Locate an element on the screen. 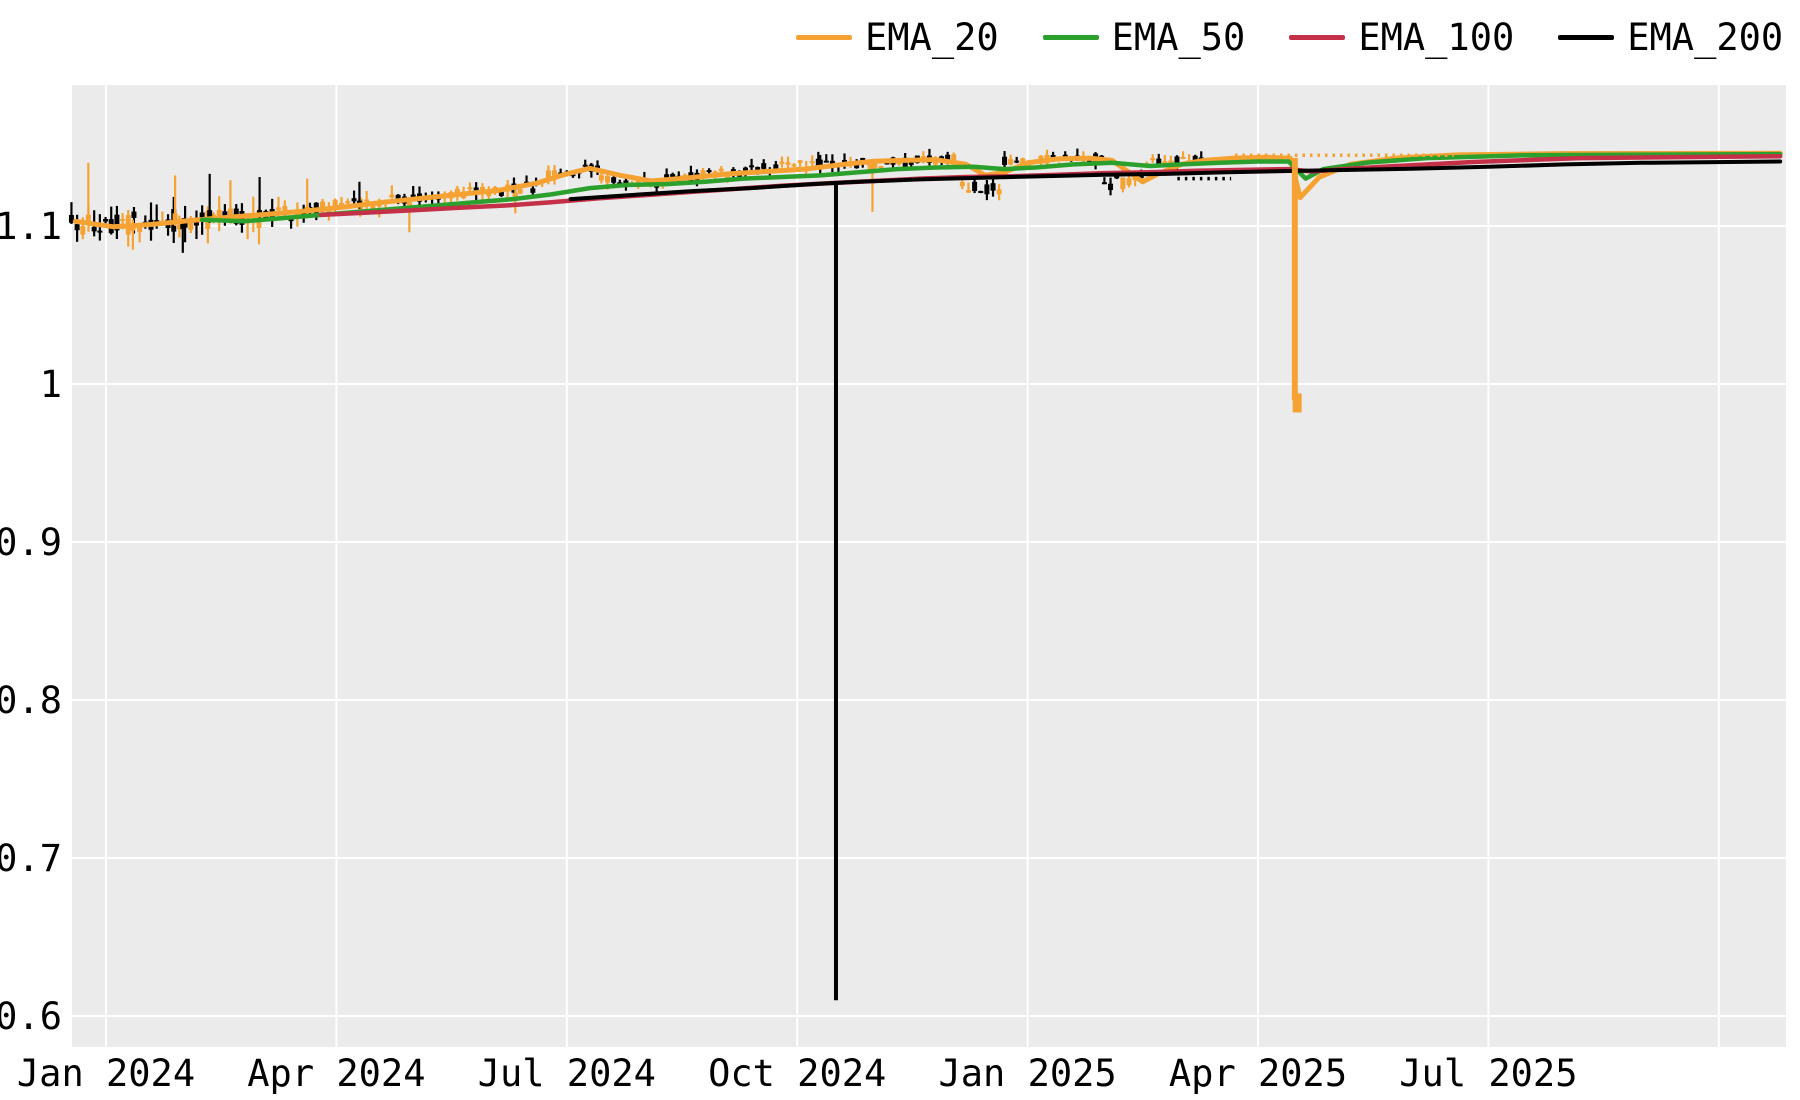 This screenshot has width=1800, height=1100. legend-item-ema-50: EMA_50 is located at coordinates (1144, 37).